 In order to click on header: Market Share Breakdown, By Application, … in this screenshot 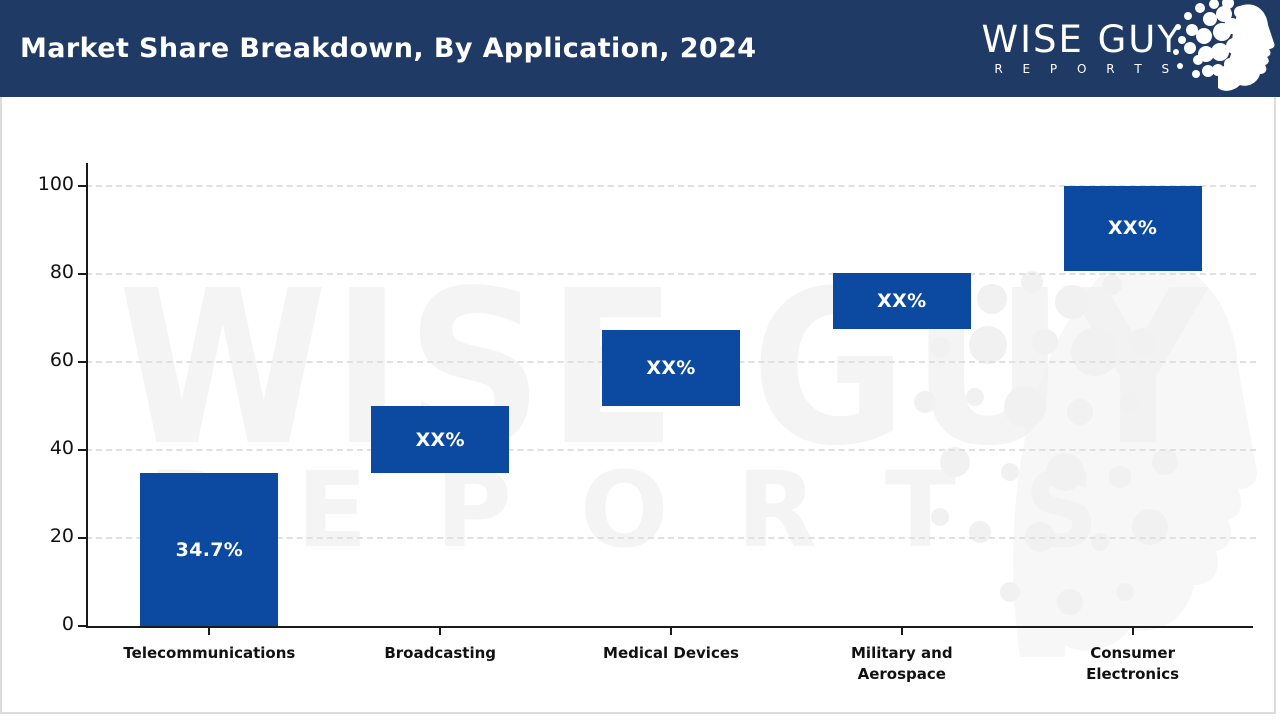, I will do `click(640, 48)`.